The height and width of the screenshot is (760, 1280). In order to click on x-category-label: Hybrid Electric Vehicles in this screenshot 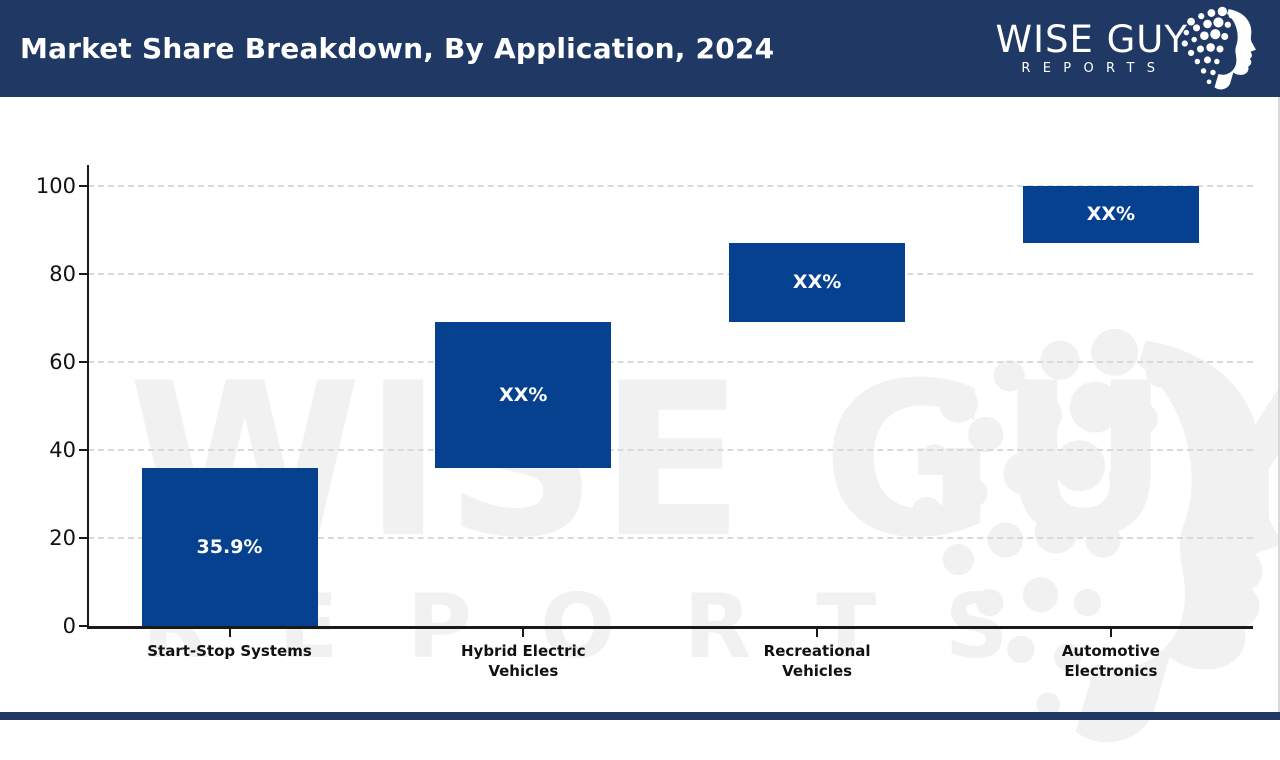, I will do `click(523, 661)`.